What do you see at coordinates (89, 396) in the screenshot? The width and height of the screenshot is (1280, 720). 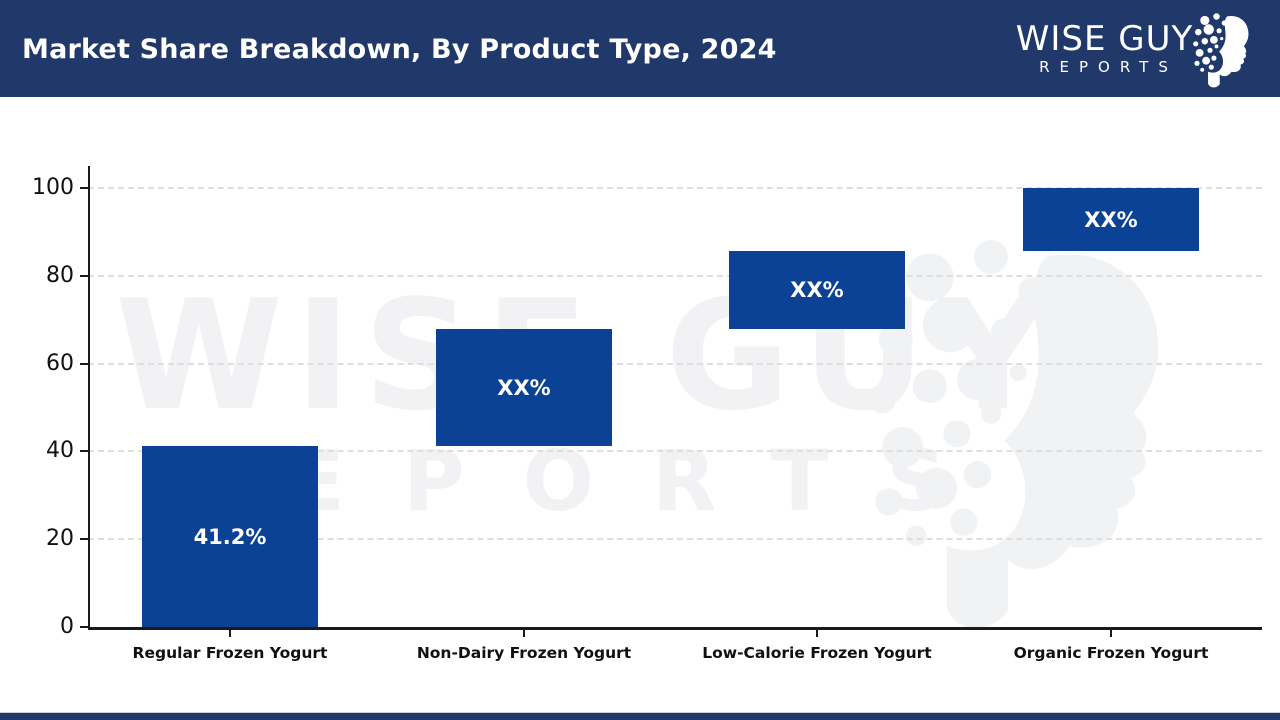 I see `y-axis` at bounding box center [89, 396].